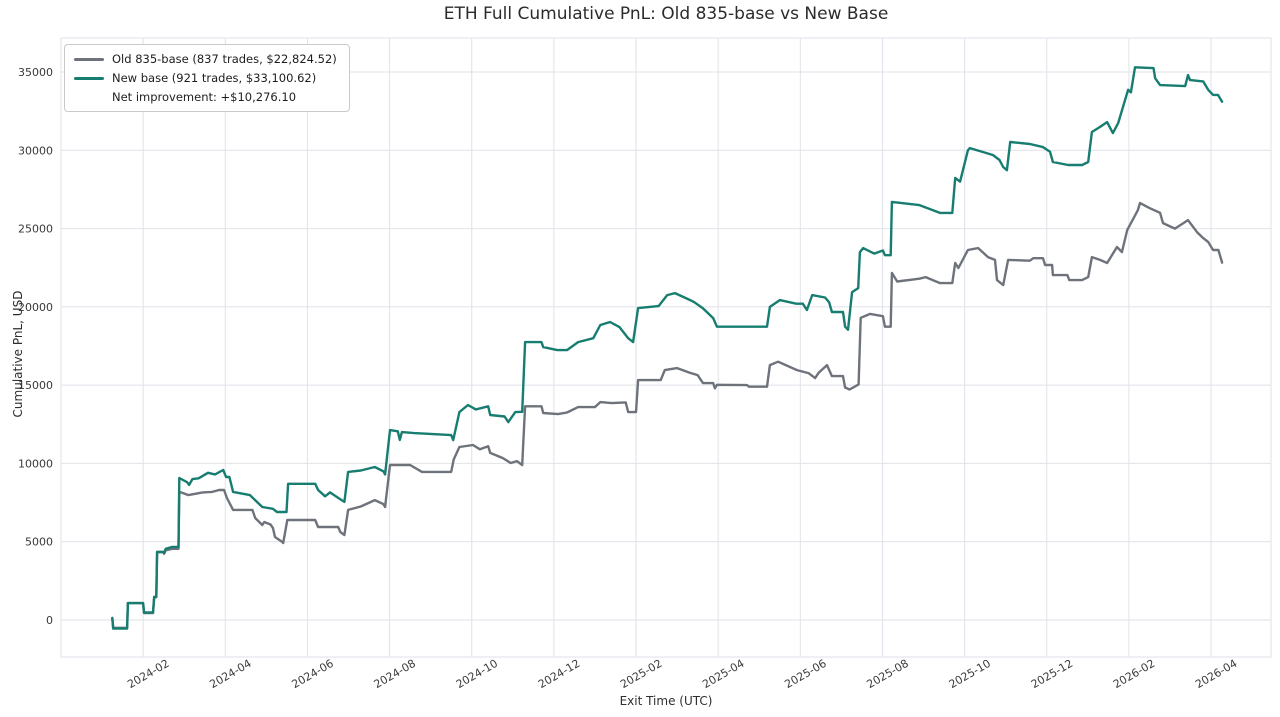  I want to click on x-tick-label: 2025-08, so click(888, 674).